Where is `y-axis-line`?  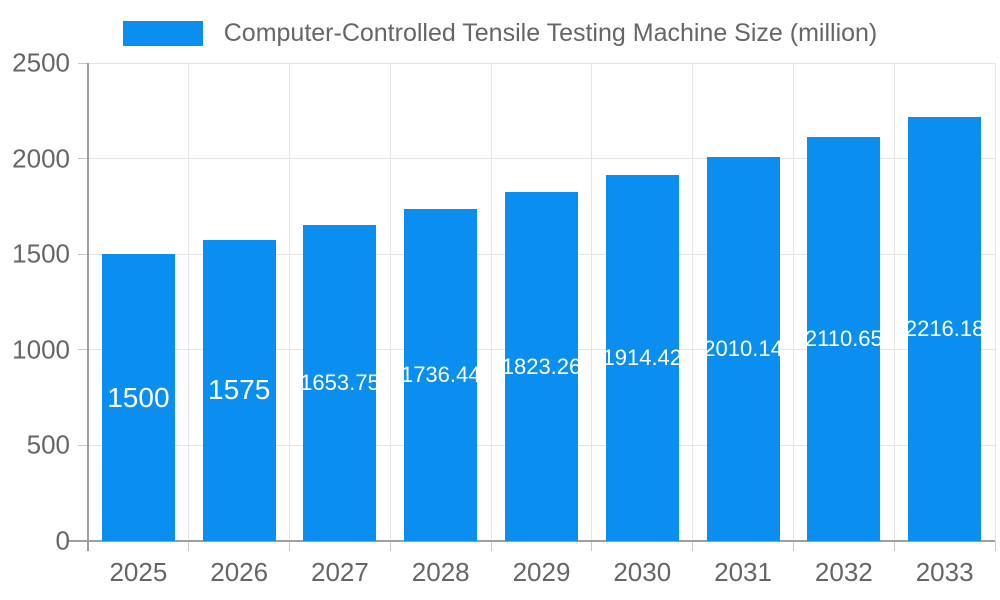 y-axis-line is located at coordinates (88, 307).